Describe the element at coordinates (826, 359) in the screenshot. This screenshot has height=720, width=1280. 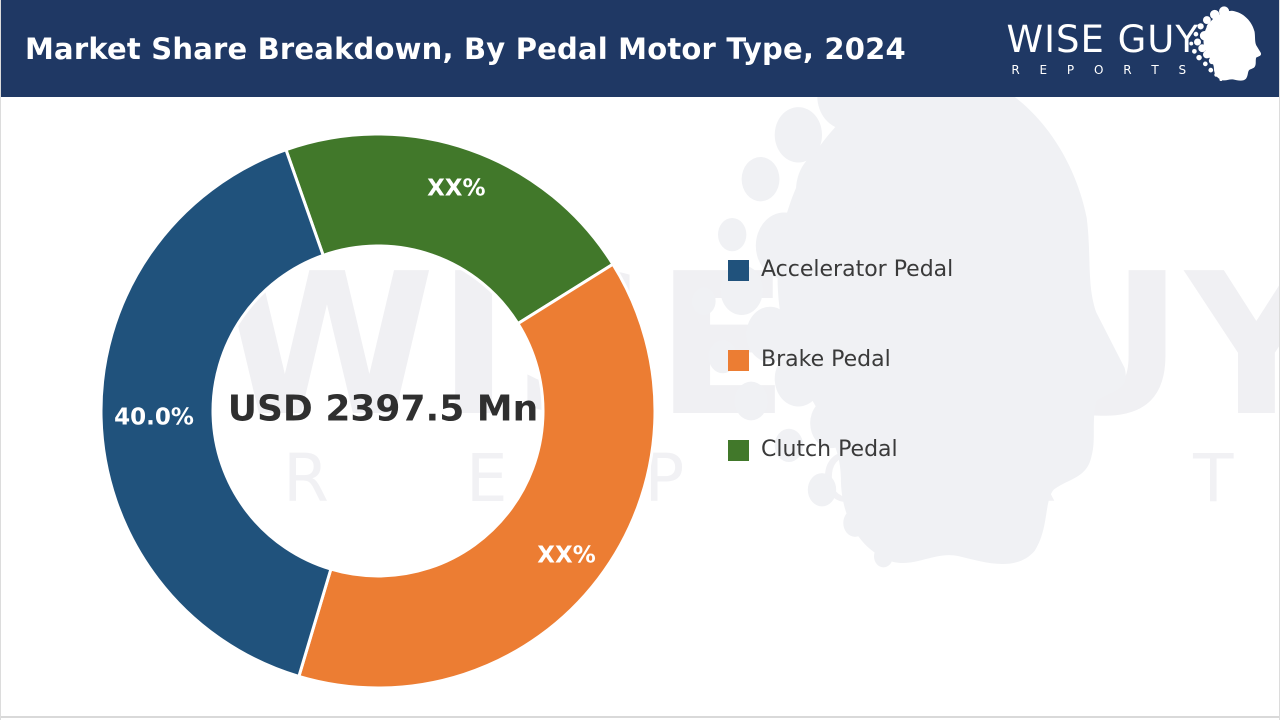
I see `legend-label: Brake Pedal` at that location.